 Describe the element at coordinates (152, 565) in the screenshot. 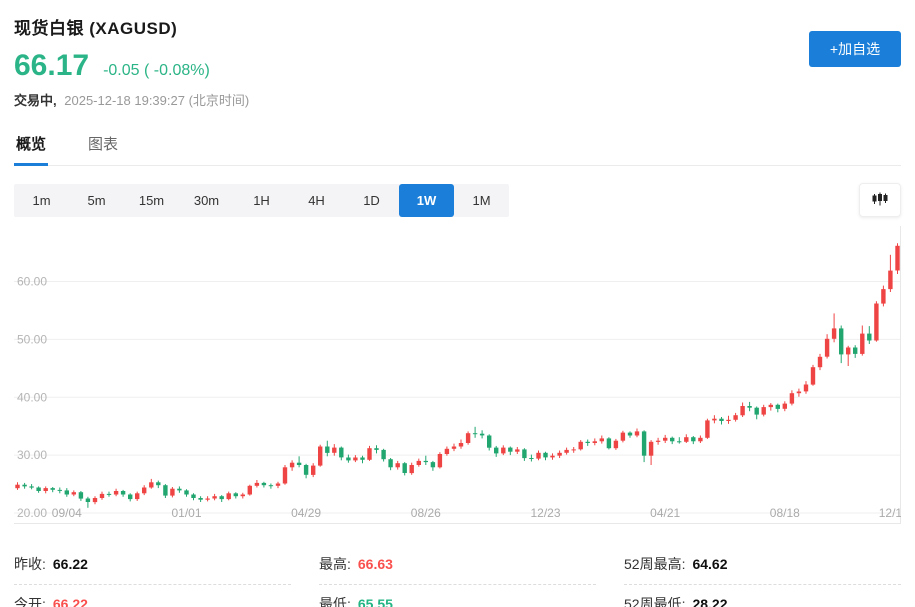

I see `stat-item: 昨收: 66.22` at that location.